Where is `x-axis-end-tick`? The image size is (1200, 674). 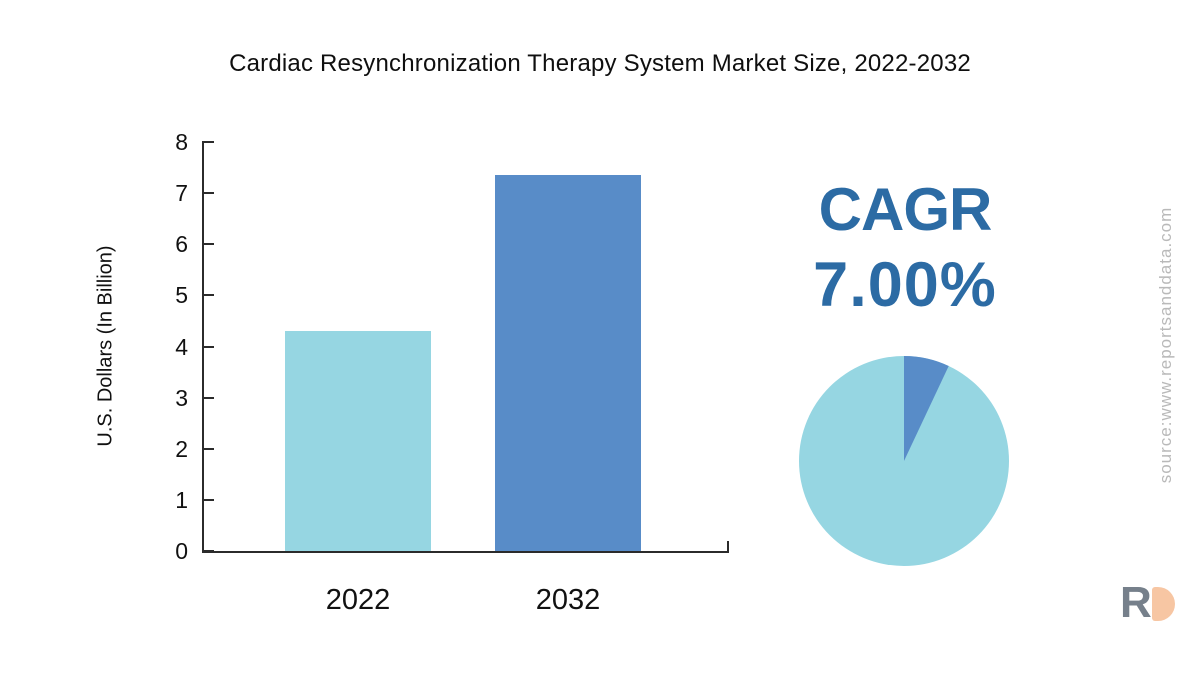 x-axis-end-tick is located at coordinates (728, 546).